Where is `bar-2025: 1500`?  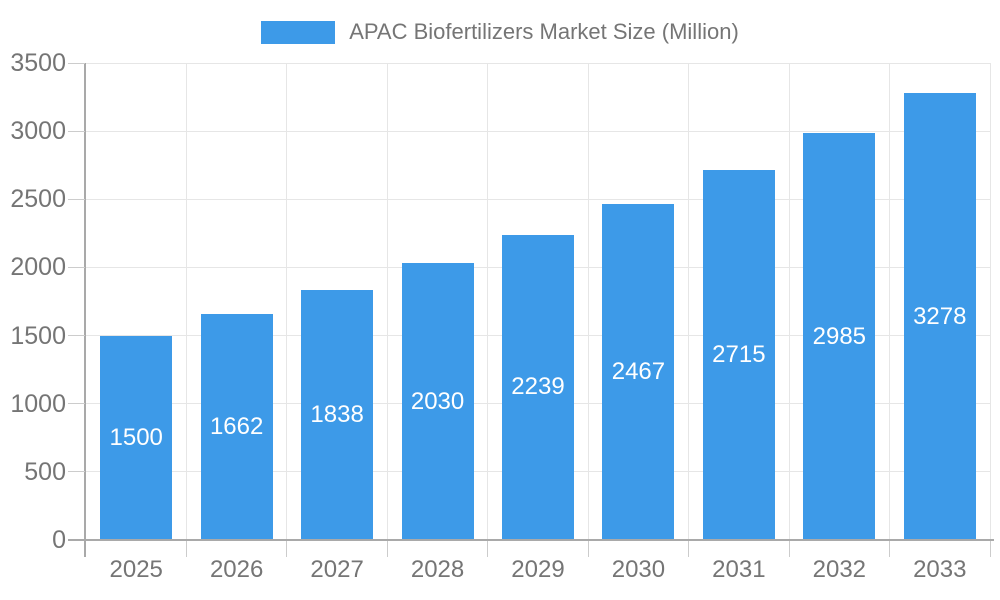
bar-2025: 1500 is located at coordinates (136, 437).